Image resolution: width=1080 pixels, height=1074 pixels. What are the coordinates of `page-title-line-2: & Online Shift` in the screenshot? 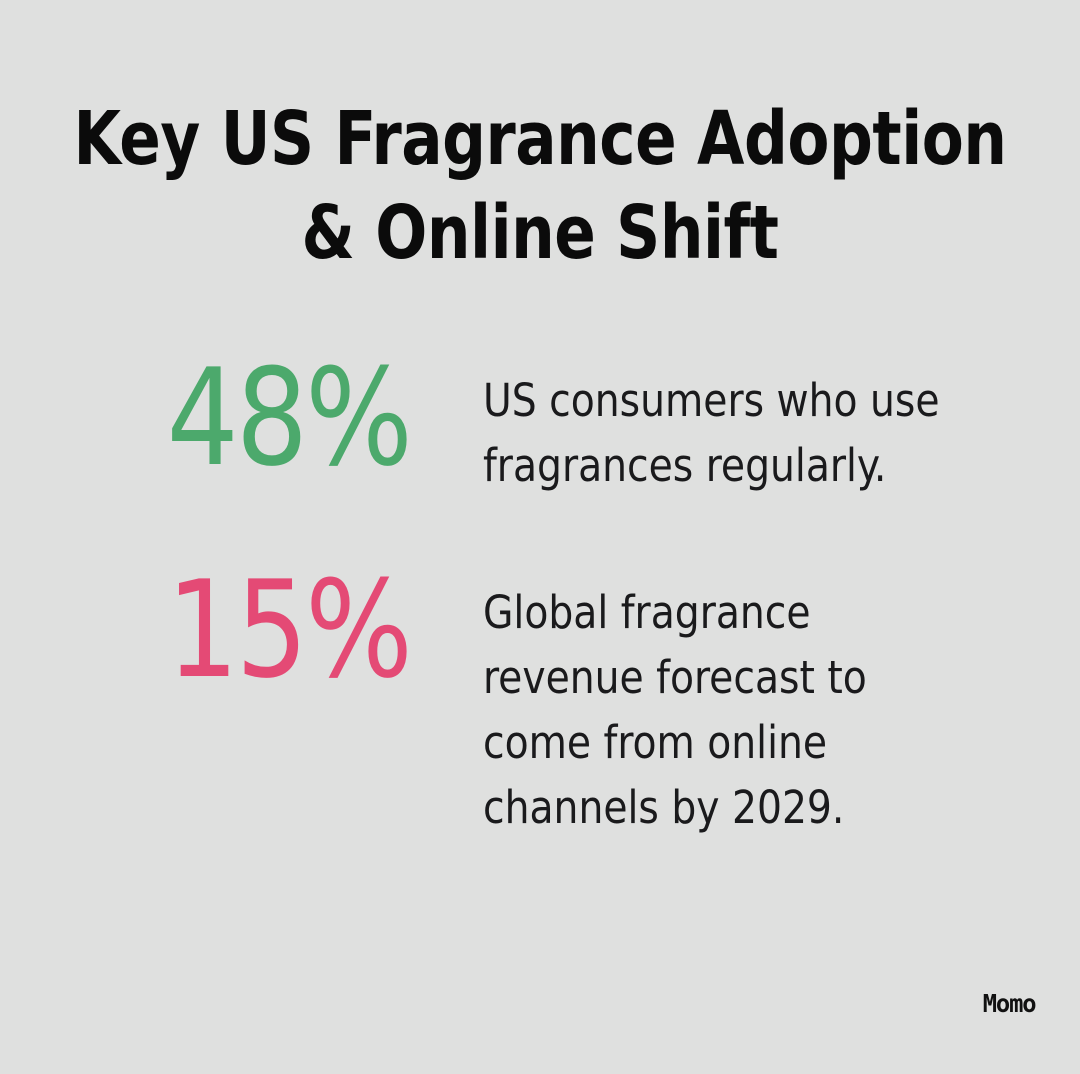 It's located at (540, 233).